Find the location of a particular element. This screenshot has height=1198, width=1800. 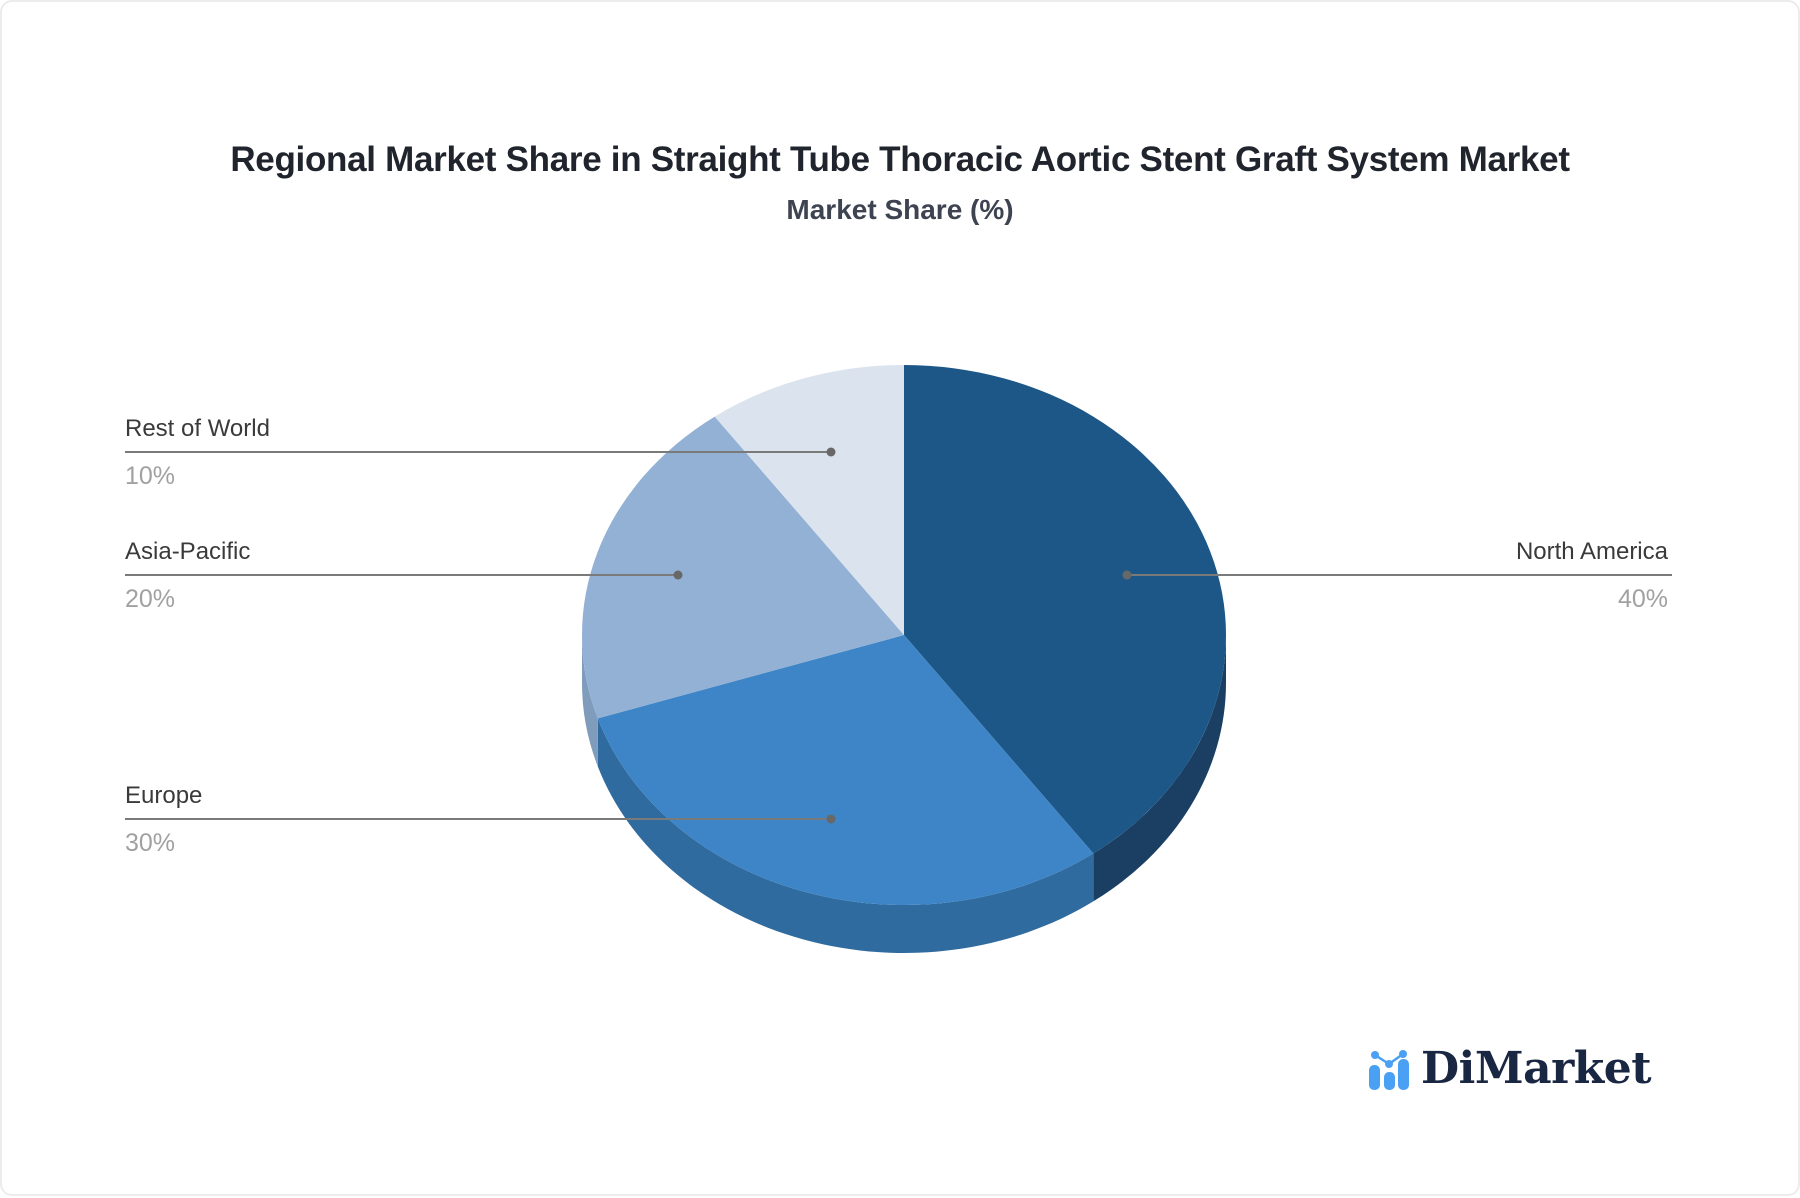

pie-slice-side-north-america is located at coordinates (1159, 768).